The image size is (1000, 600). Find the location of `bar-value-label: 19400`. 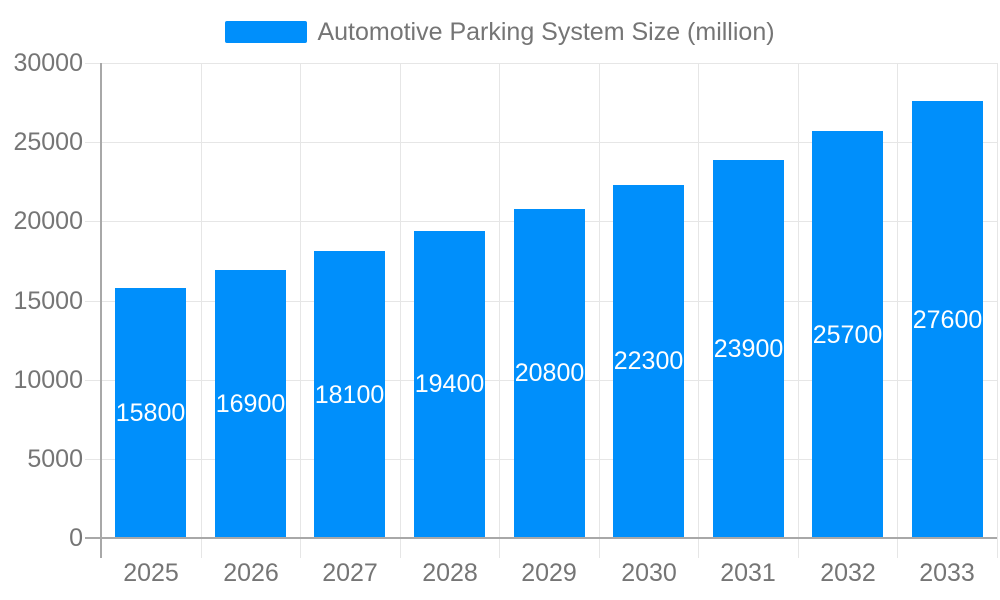

bar-value-label: 19400 is located at coordinates (449, 384).